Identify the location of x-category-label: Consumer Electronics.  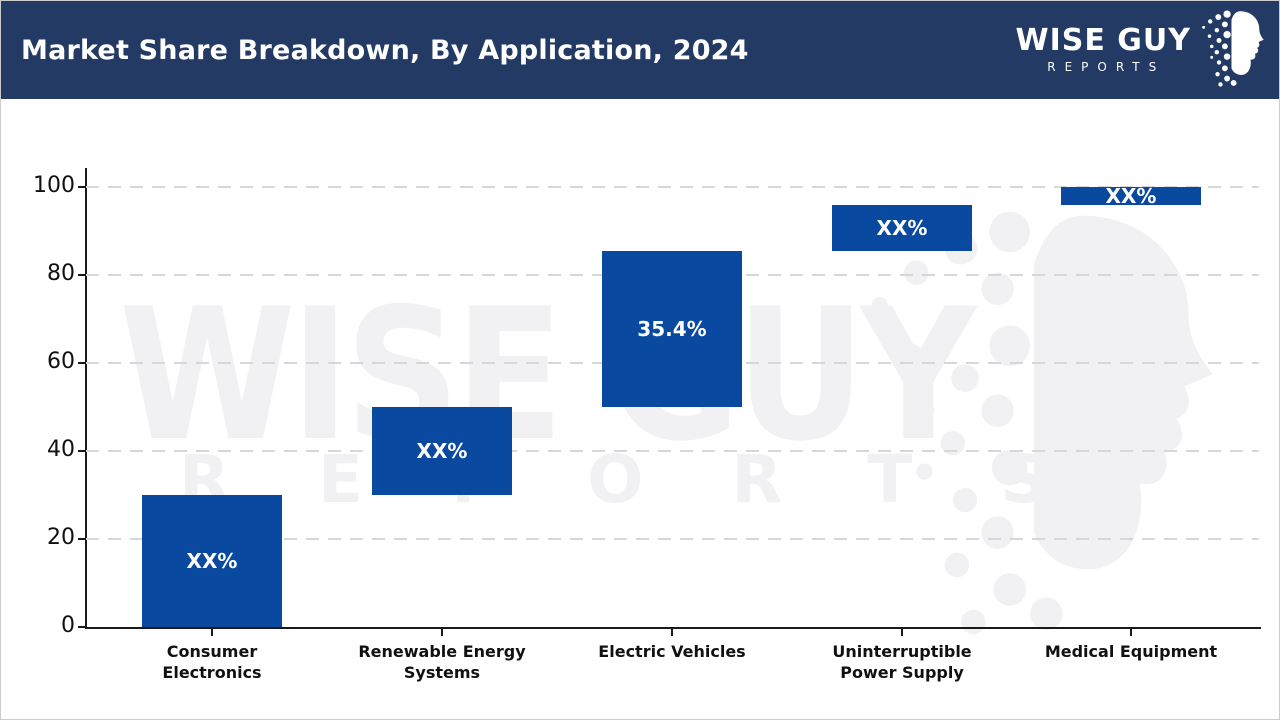
(212, 662).